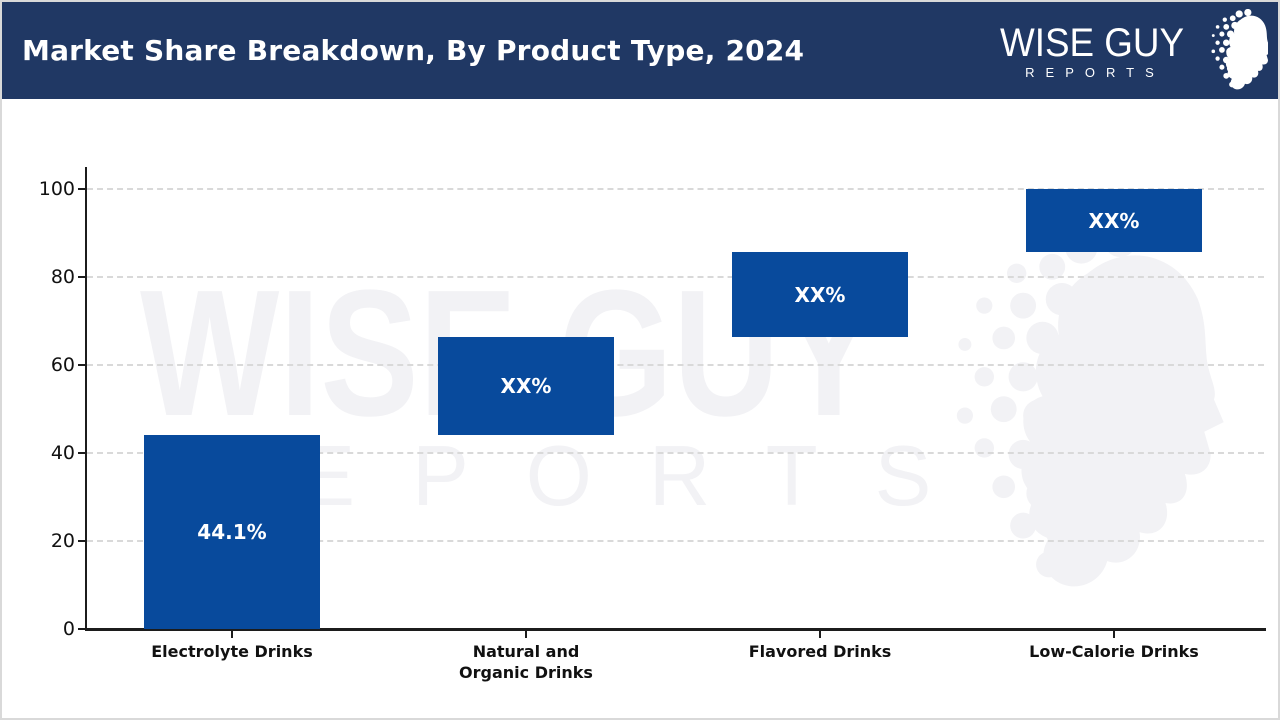  I want to click on x-category-label: Low-Calorie Drinks, so click(1114, 651).